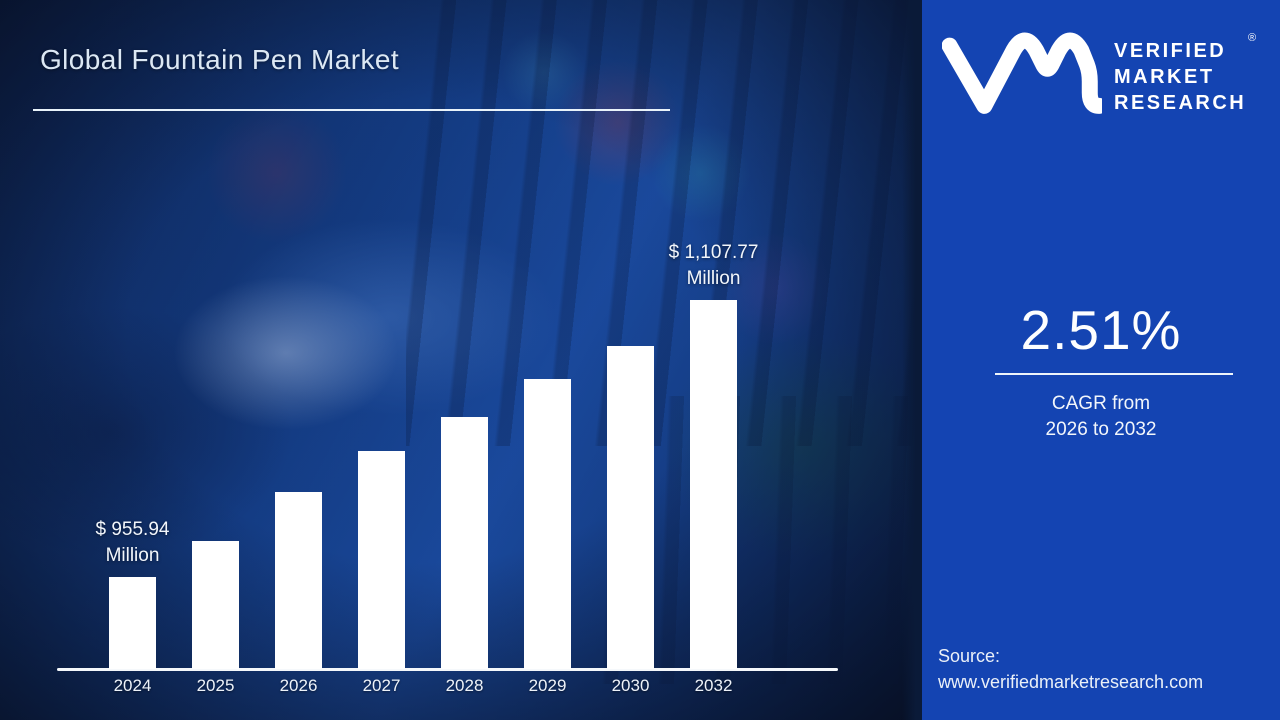 The width and height of the screenshot is (1280, 720). What do you see at coordinates (1164, 77) in the screenshot?
I see `brand-line-market: MARKET` at bounding box center [1164, 77].